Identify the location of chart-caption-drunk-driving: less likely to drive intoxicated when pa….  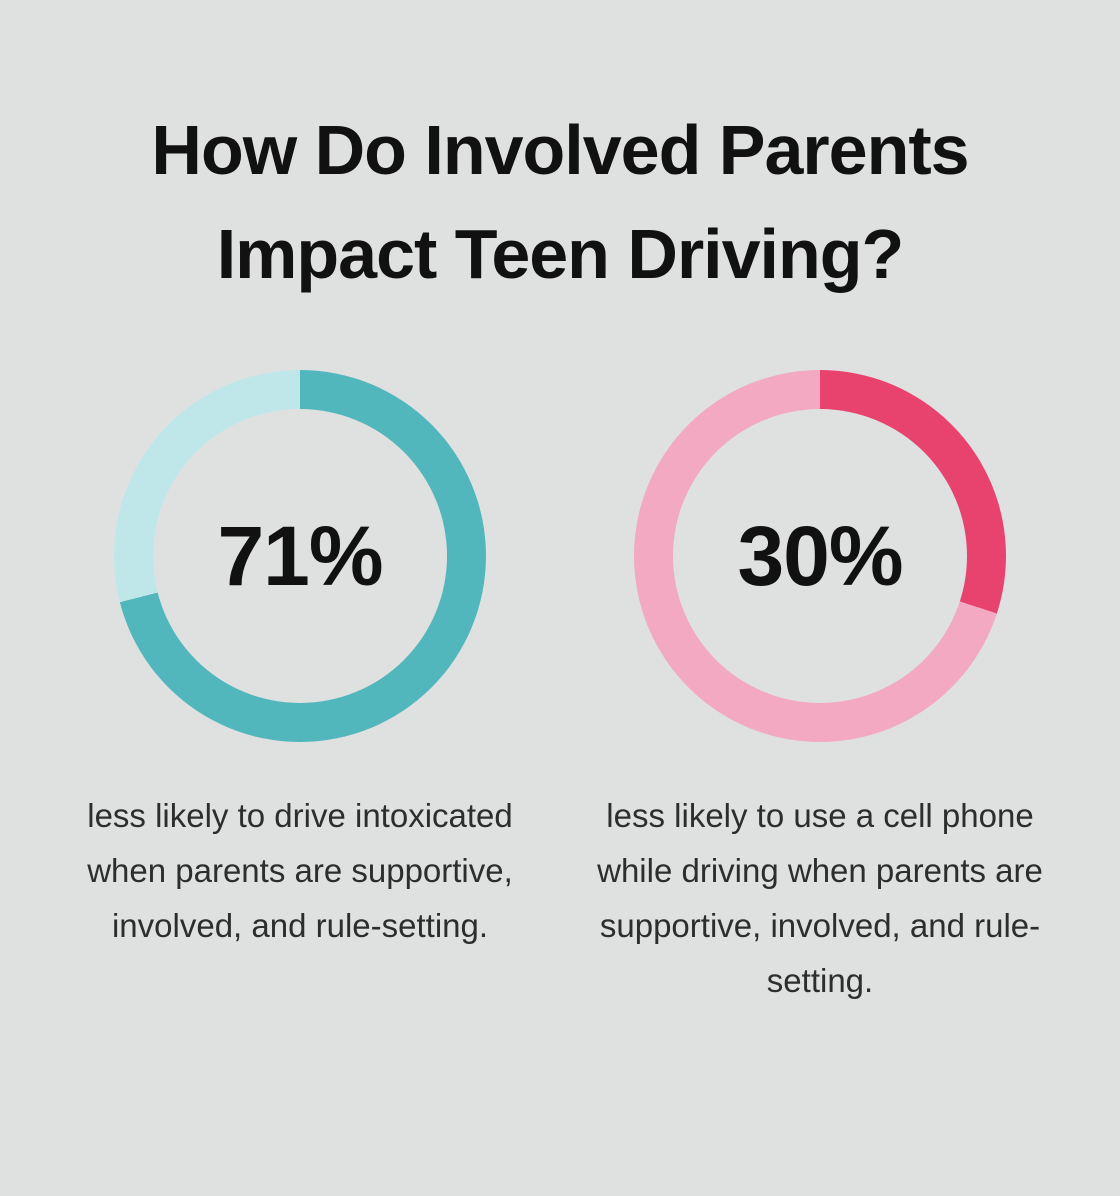
(300, 870).